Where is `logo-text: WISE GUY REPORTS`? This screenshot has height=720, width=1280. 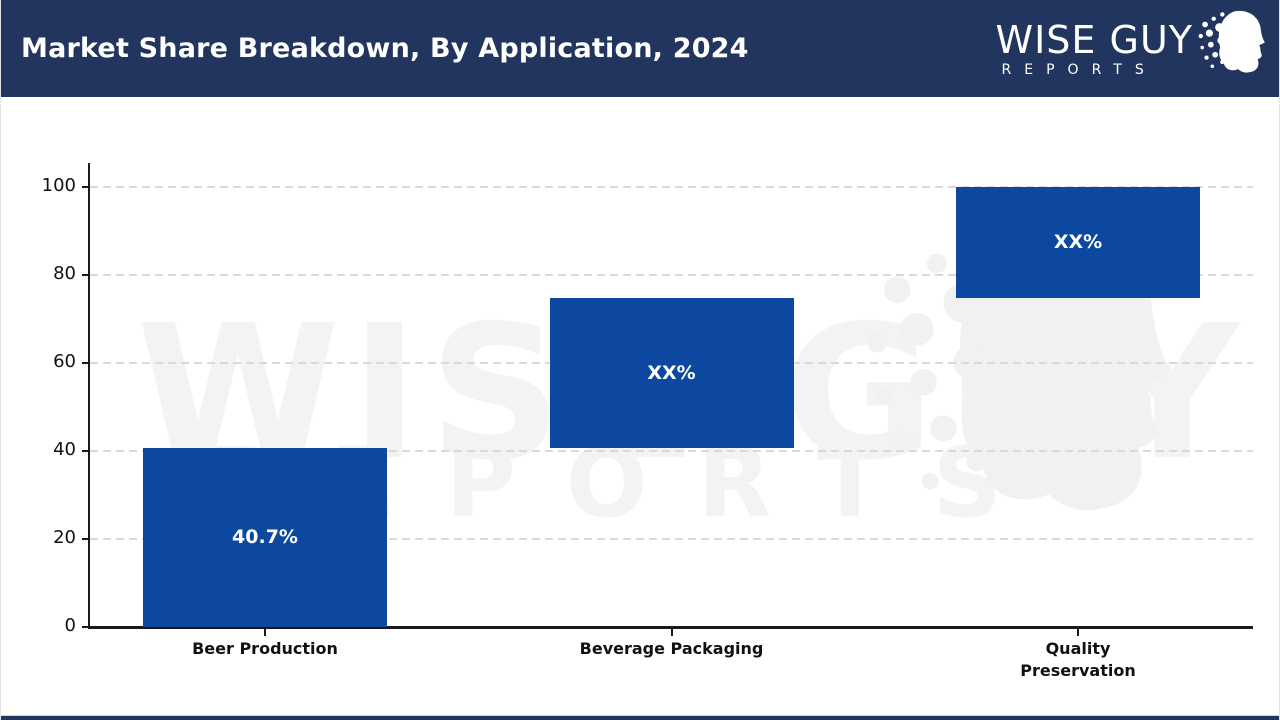
logo-text: WISE GUY REPORTS is located at coordinates (1094, 49).